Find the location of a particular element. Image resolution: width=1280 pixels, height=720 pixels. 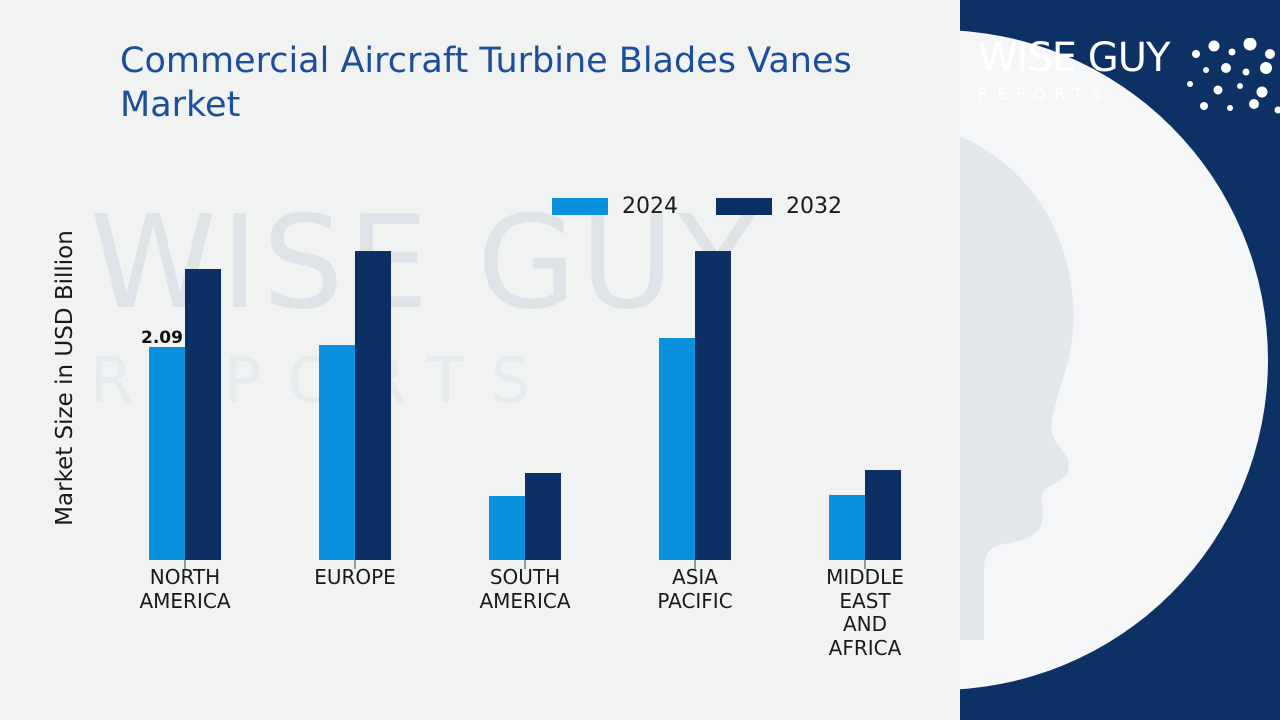

x-axis-category-label: ASIA PACIFIC is located at coordinates (695, 589).